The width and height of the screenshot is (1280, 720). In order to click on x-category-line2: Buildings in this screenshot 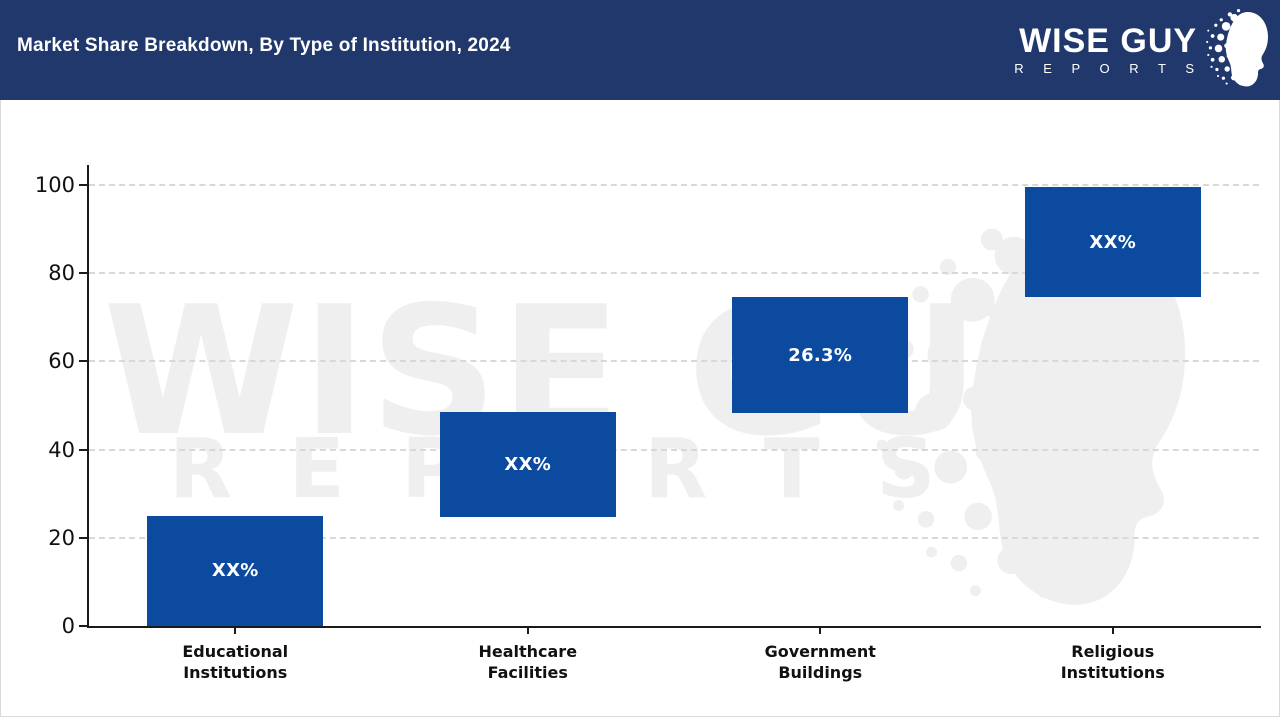, I will do `click(820, 672)`.